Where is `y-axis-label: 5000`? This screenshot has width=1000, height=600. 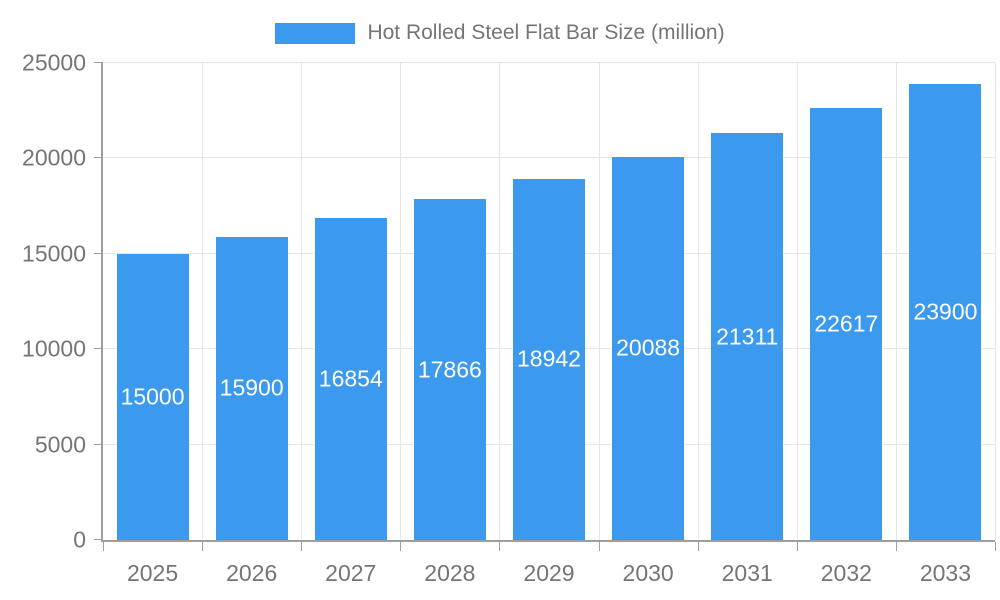 y-axis-label: 5000 is located at coordinates (60, 444).